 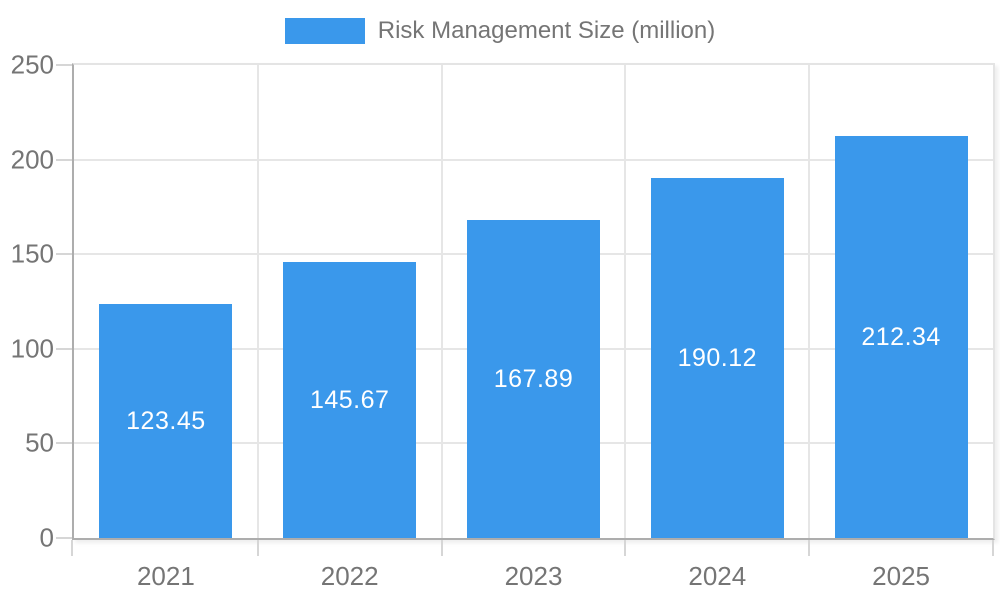 What do you see at coordinates (165, 576) in the screenshot?
I see `x-axis-label: 2021` at bounding box center [165, 576].